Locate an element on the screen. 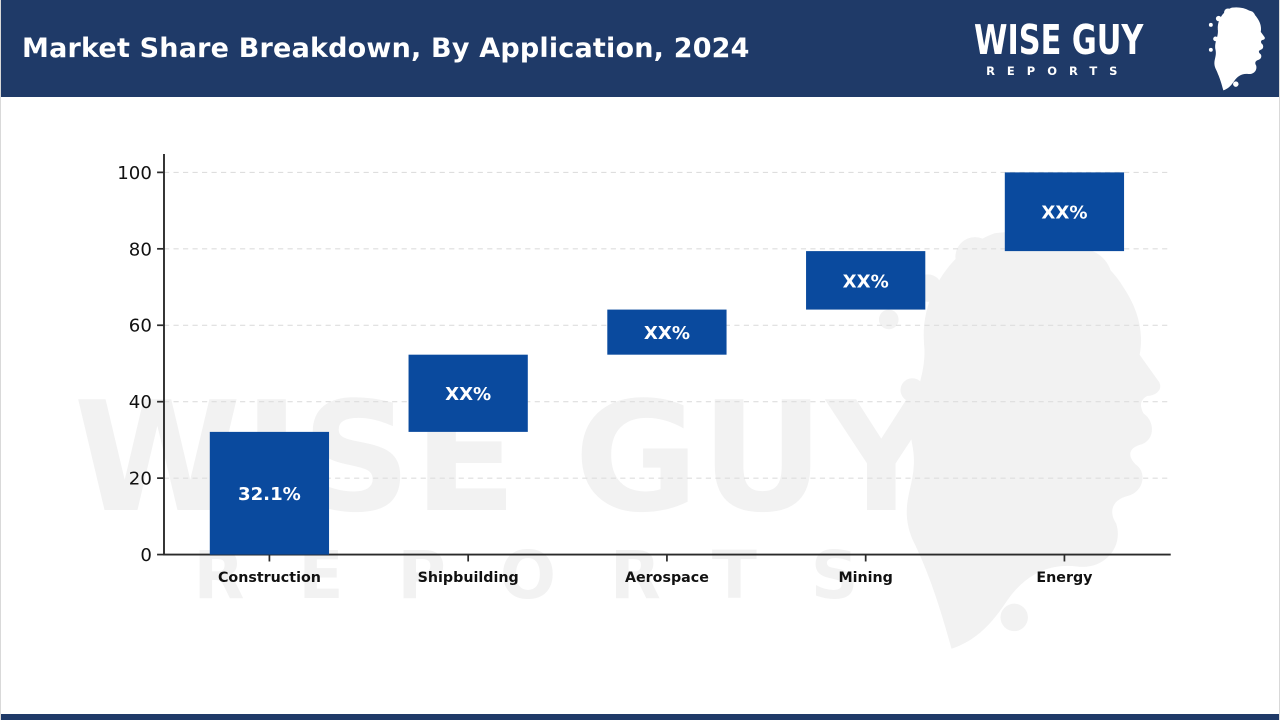 This screenshot has height=720, width=1280. x-category-label: Shipbuilding is located at coordinates (468, 578).